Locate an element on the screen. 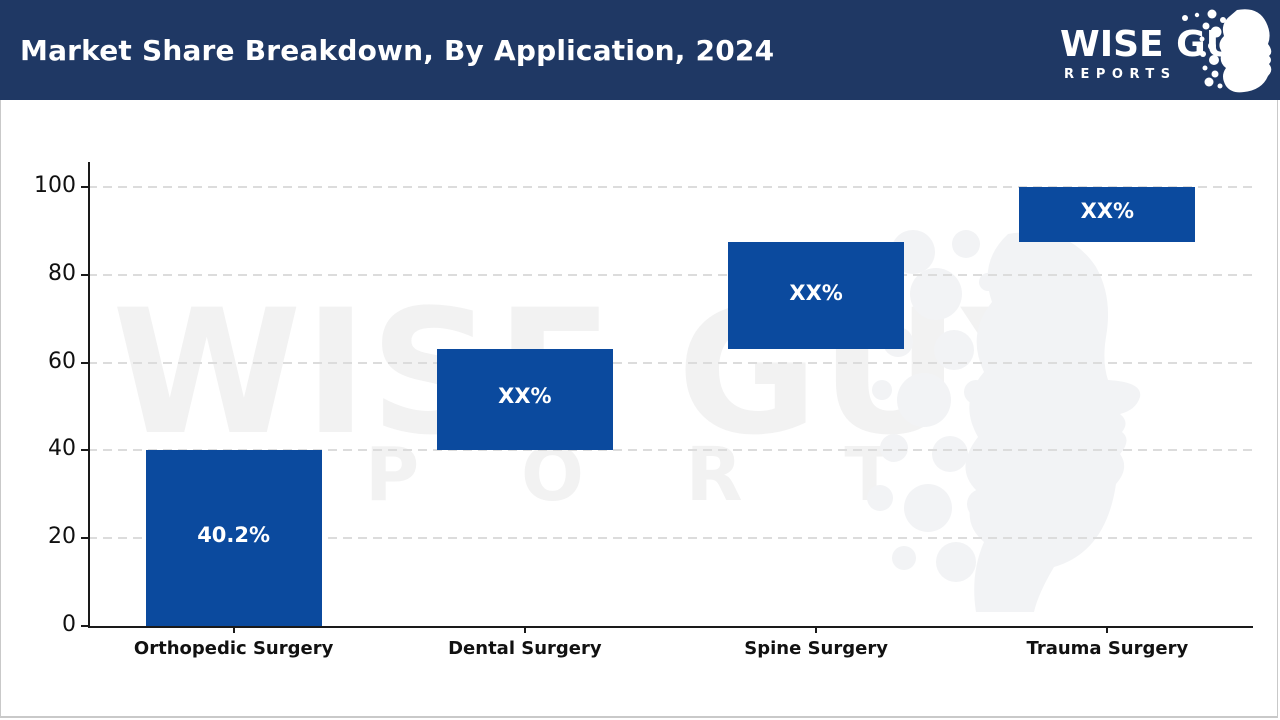 This screenshot has width=1280, height=720. bar-trauma-surgery is located at coordinates (1107, 214).